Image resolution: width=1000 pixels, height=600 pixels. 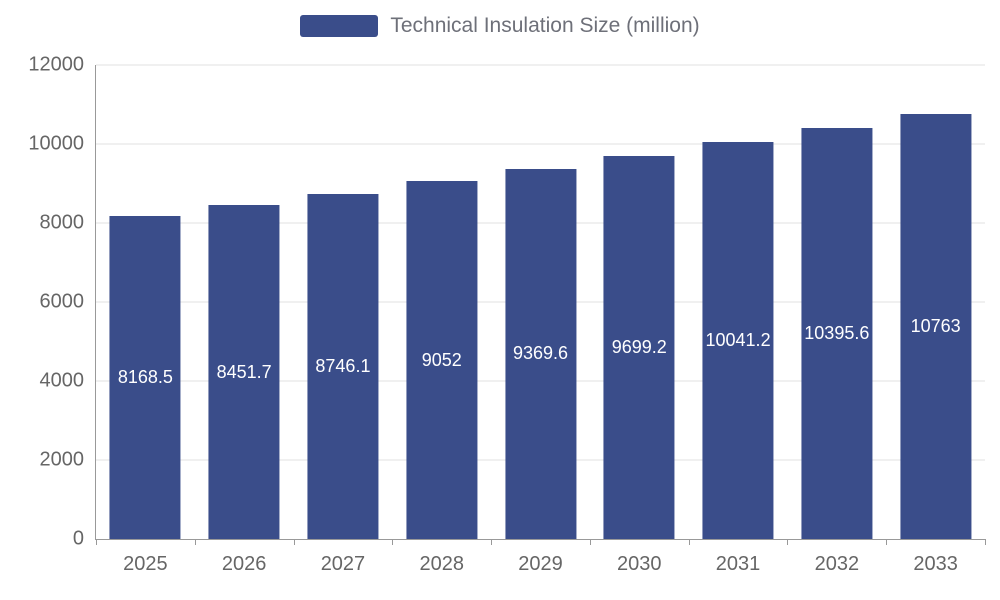 What do you see at coordinates (441, 564) in the screenshot?
I see `x-axis-tick-label: 2028` at bounding box center [441, 564].